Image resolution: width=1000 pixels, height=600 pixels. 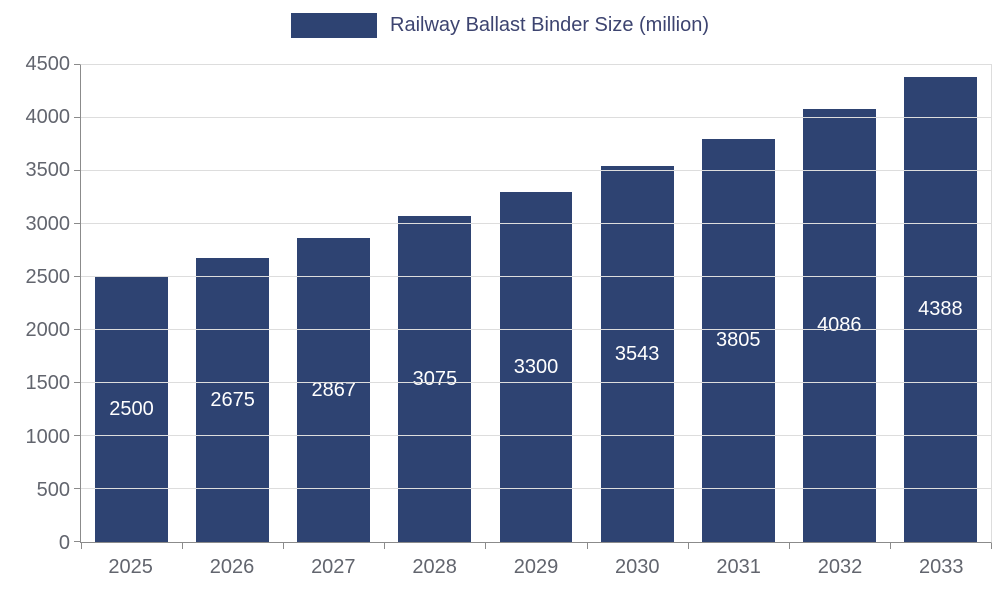 I want to click on bar: 4086, so click(x=839, y=325).